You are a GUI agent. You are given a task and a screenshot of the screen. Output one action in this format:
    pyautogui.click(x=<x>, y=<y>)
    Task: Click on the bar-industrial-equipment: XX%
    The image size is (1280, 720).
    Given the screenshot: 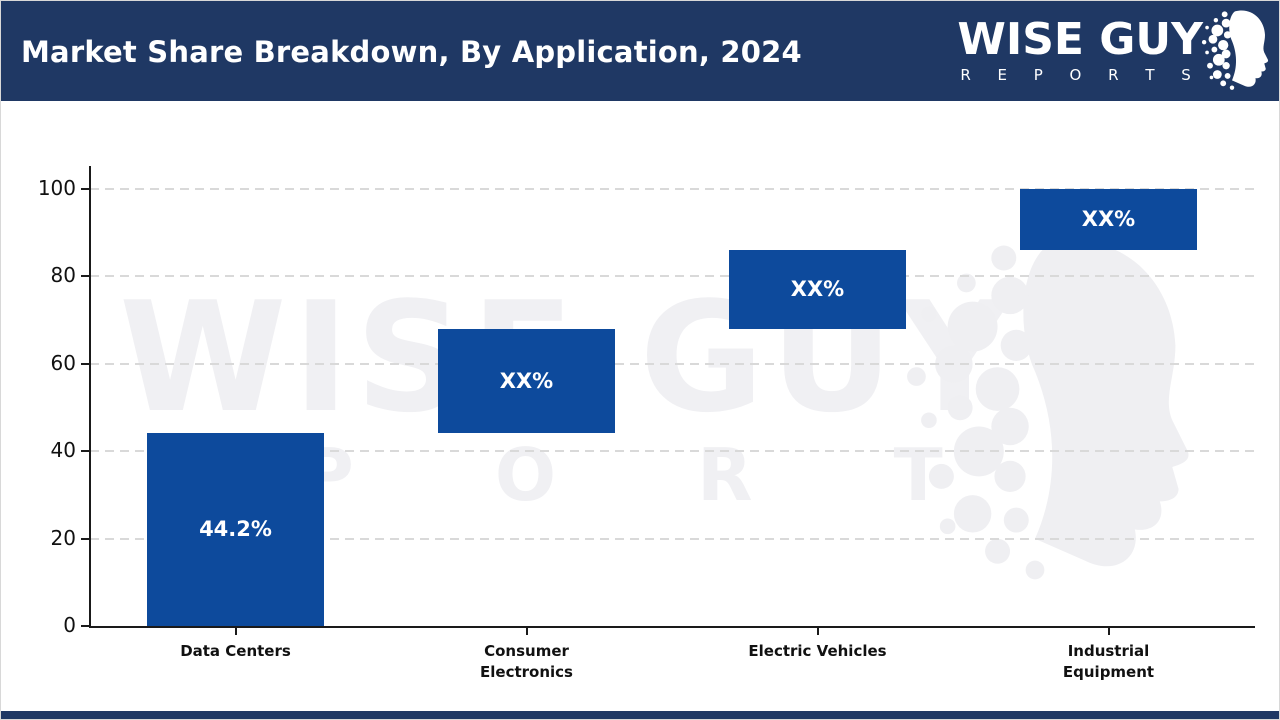 What is the action you would take?
    pyautogui.click(x=1108, y=219)
    